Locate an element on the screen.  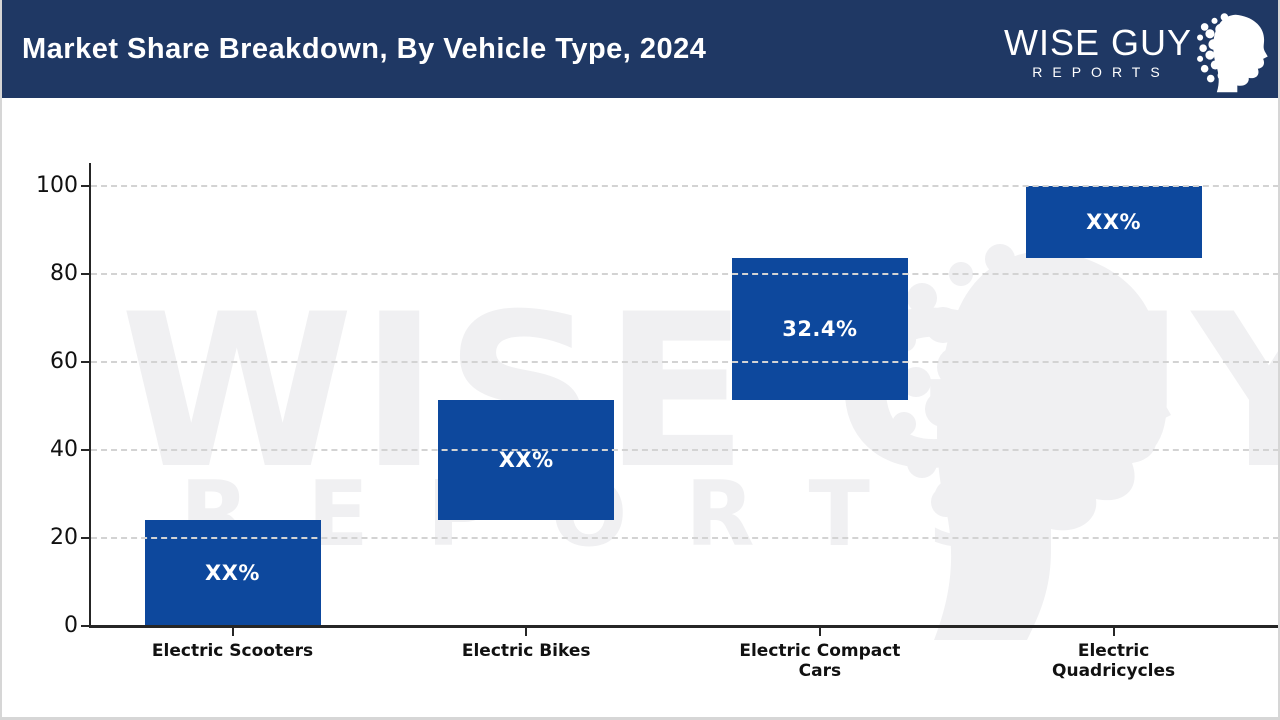
category-label: Electric Scooters is located at coordinates (233, 651).